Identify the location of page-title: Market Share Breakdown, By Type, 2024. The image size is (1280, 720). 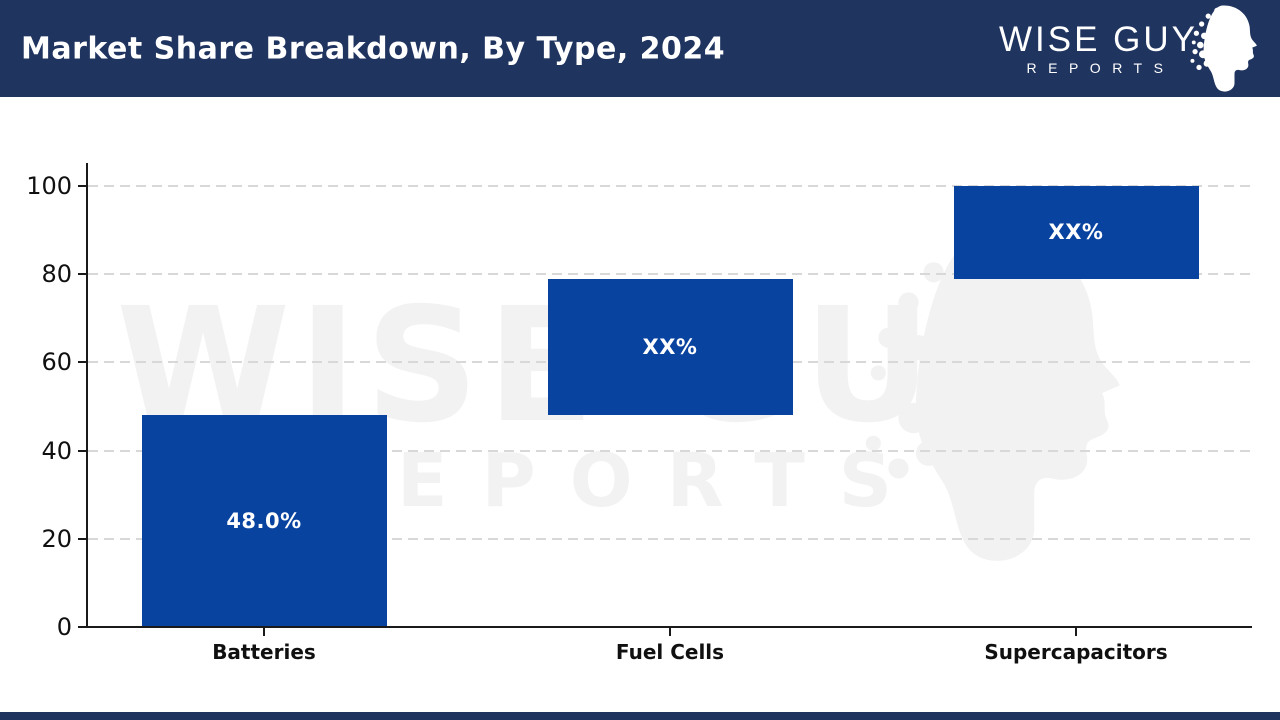
(373, 48).